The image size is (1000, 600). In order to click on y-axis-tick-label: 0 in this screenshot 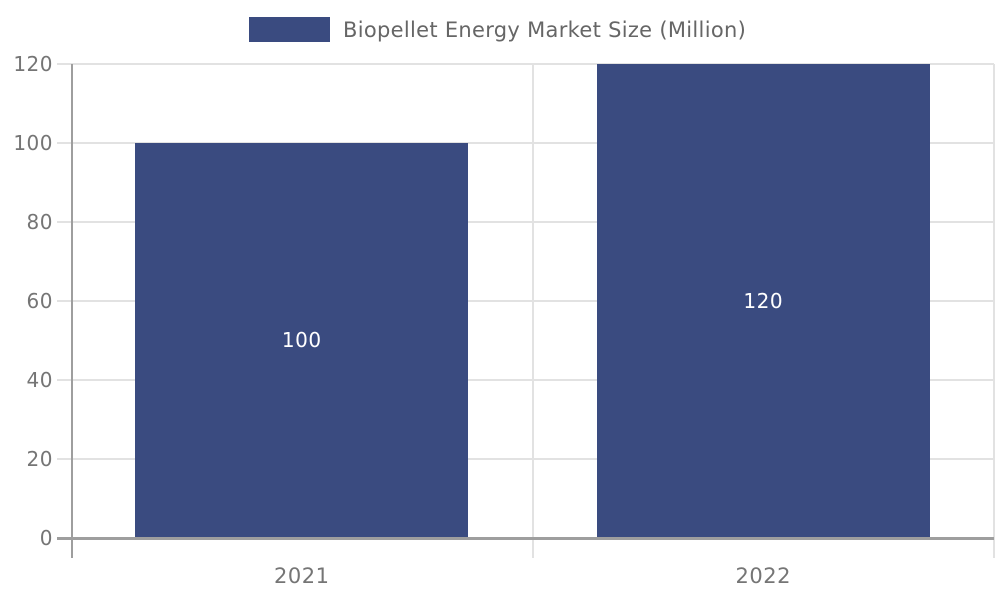, I will do `click(46, 538)`.